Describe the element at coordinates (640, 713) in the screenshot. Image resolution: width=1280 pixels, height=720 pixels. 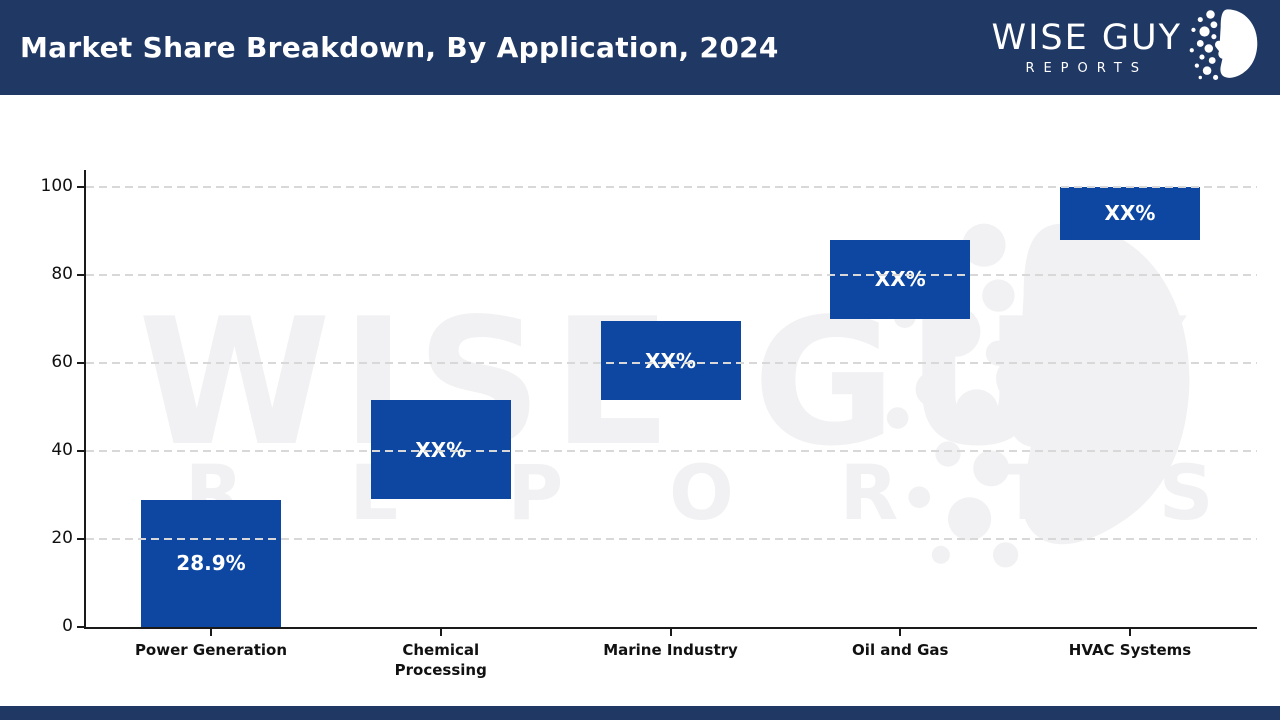
I see `footer-bar` at that location.